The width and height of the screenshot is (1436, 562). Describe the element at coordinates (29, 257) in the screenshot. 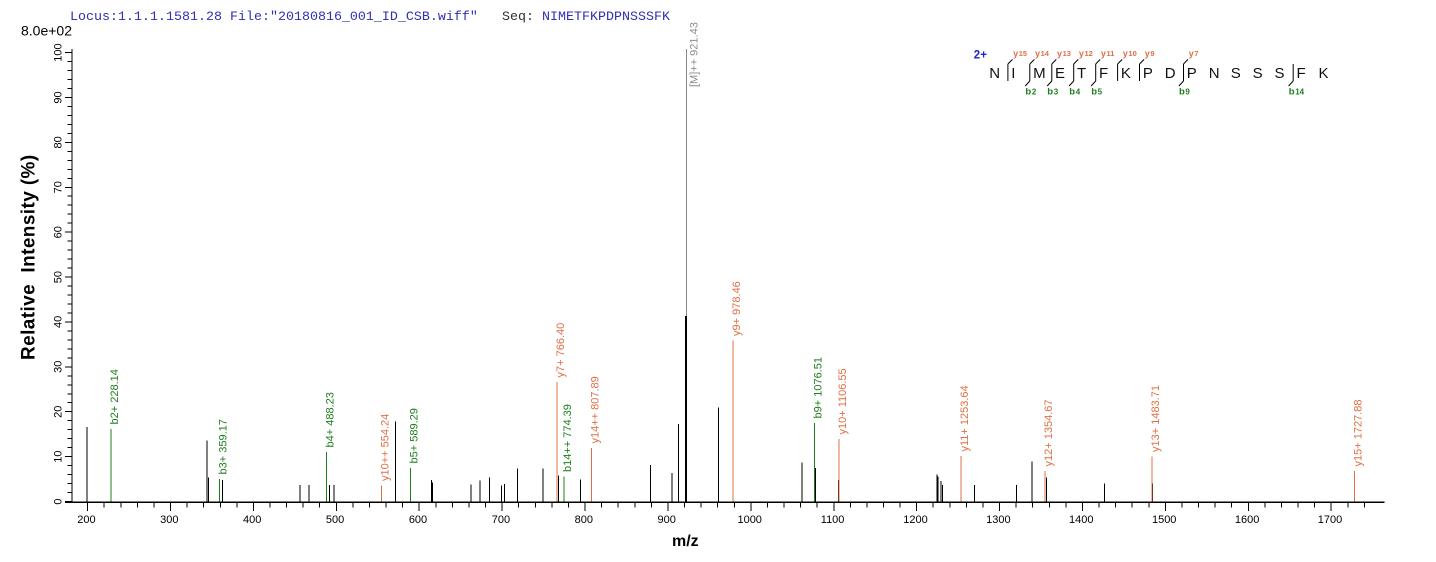

I see `svg-text: Relative Intensity (%)` at that location.